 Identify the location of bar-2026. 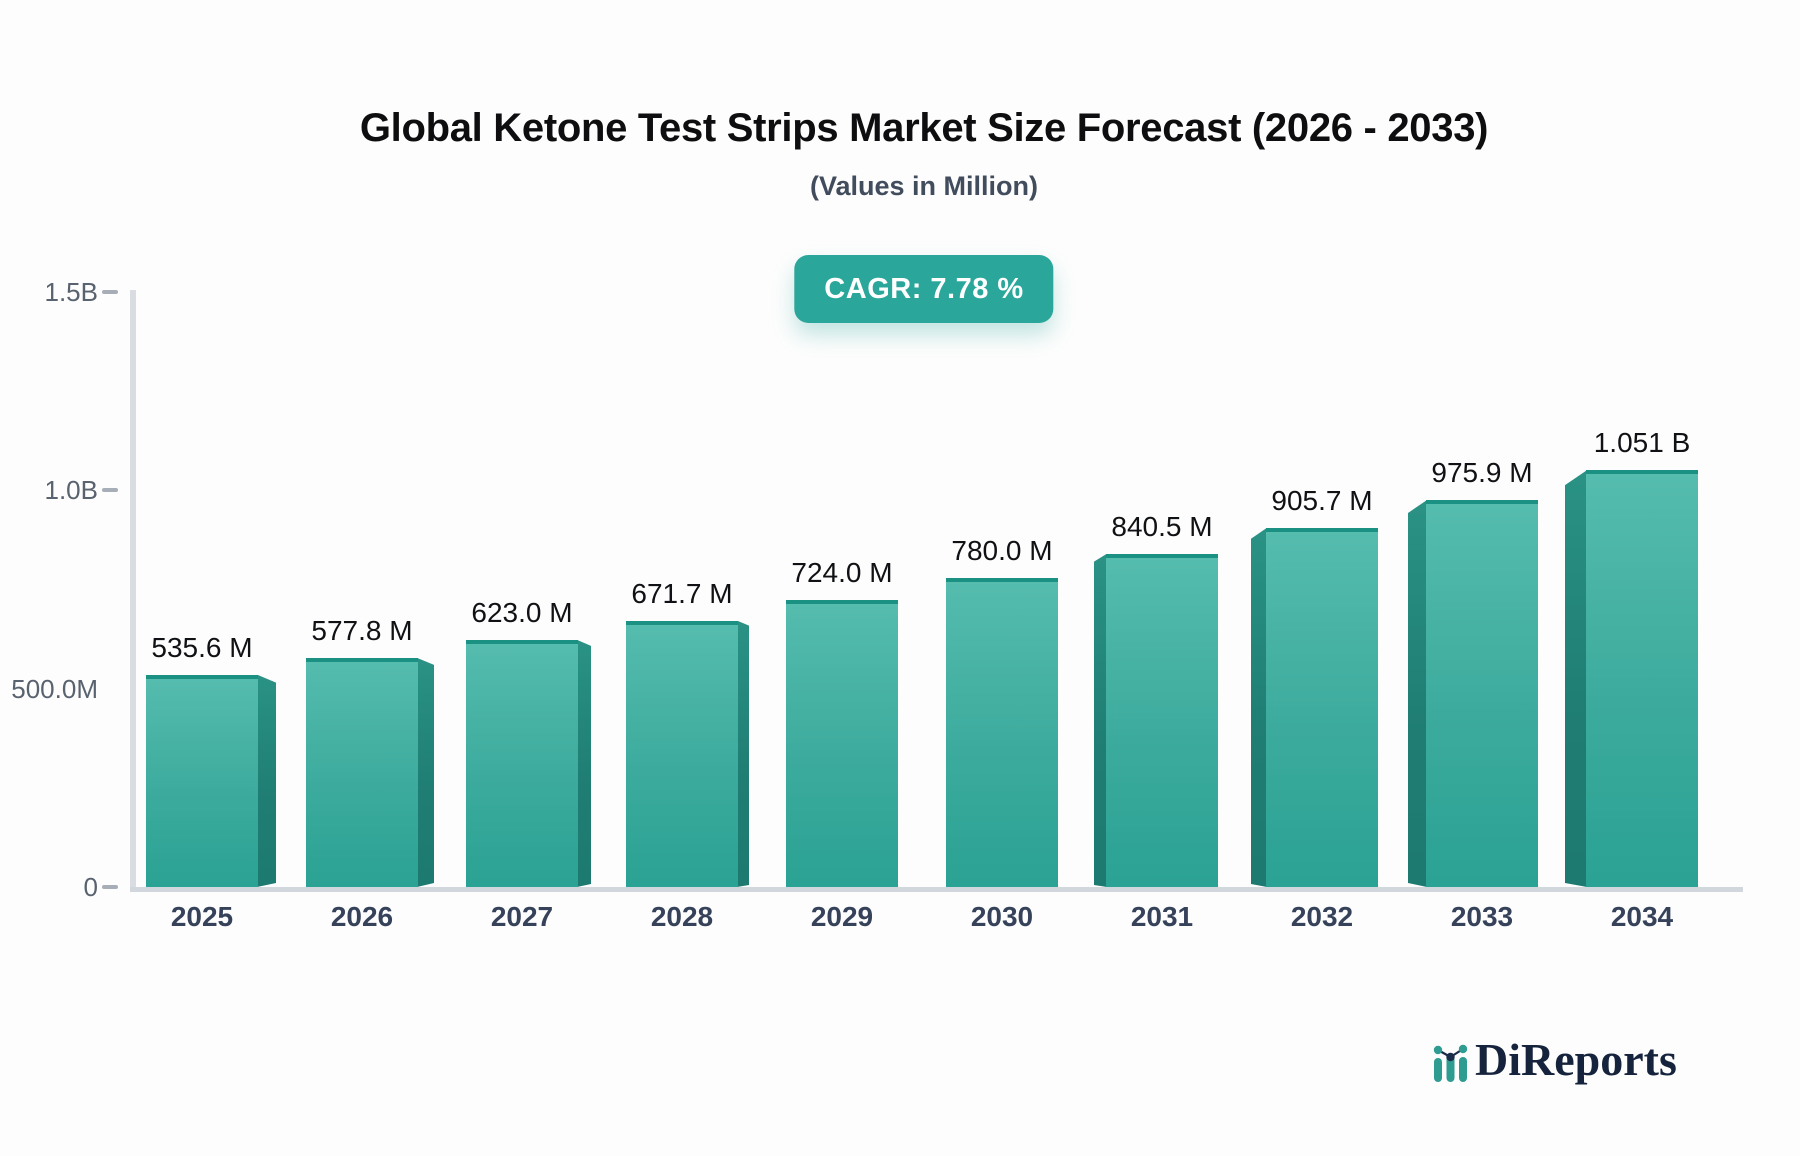
(362, 772).